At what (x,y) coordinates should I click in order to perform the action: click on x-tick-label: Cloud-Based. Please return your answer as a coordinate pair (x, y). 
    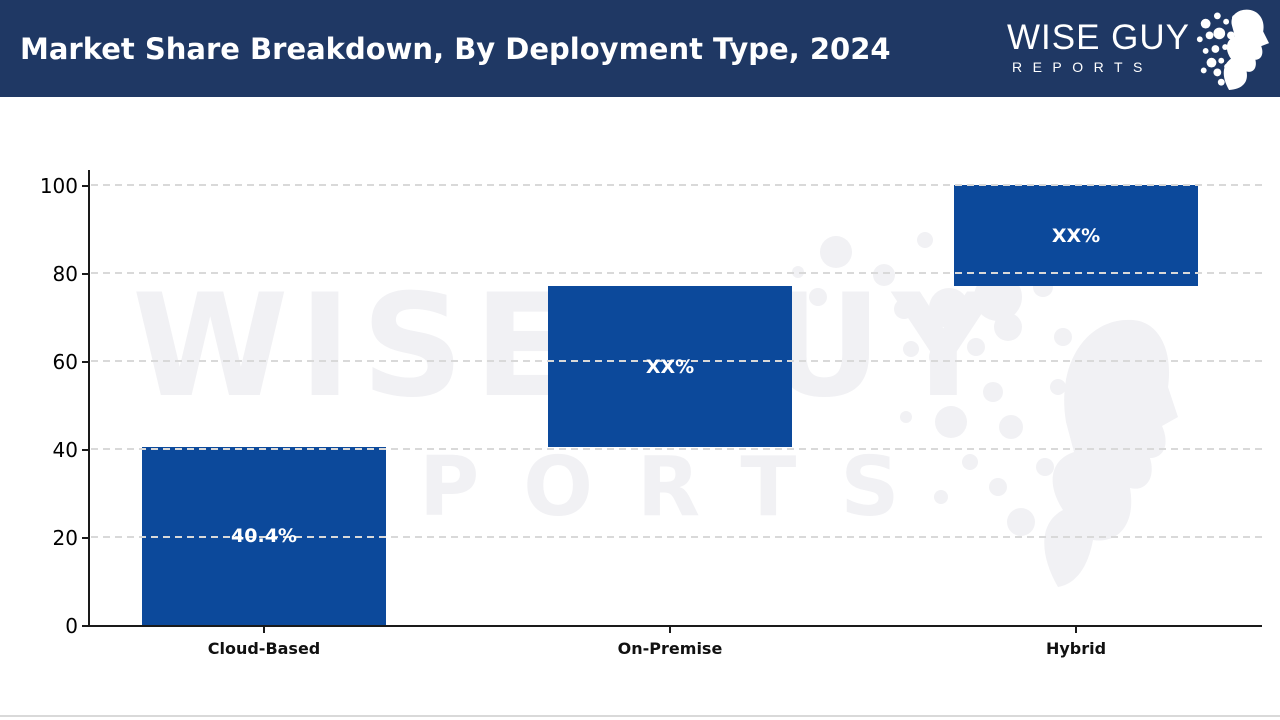
    Looking at the image, I should click on (264, 648).